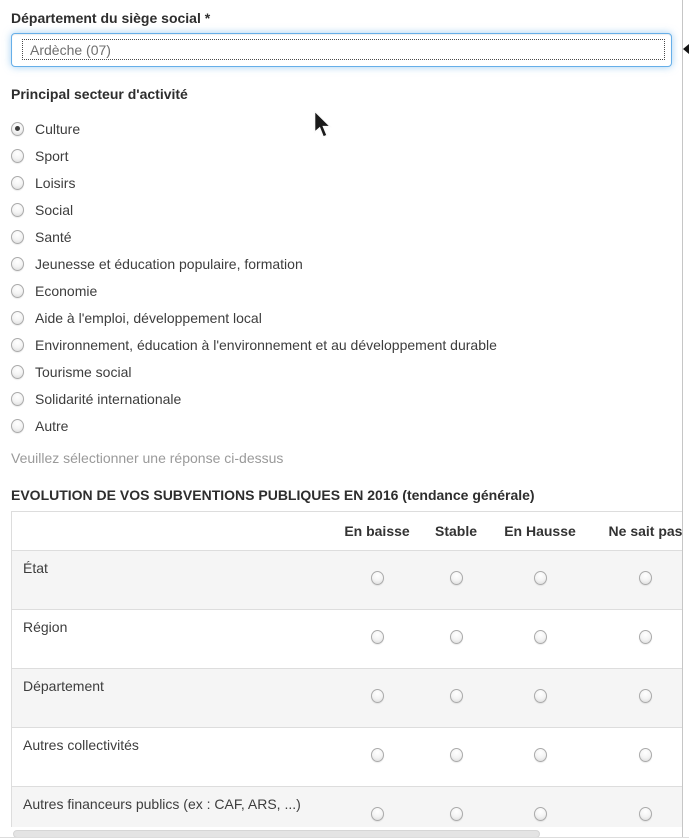  I want to click on select-focus-outline: Ardèche (07), so click(343, 49).